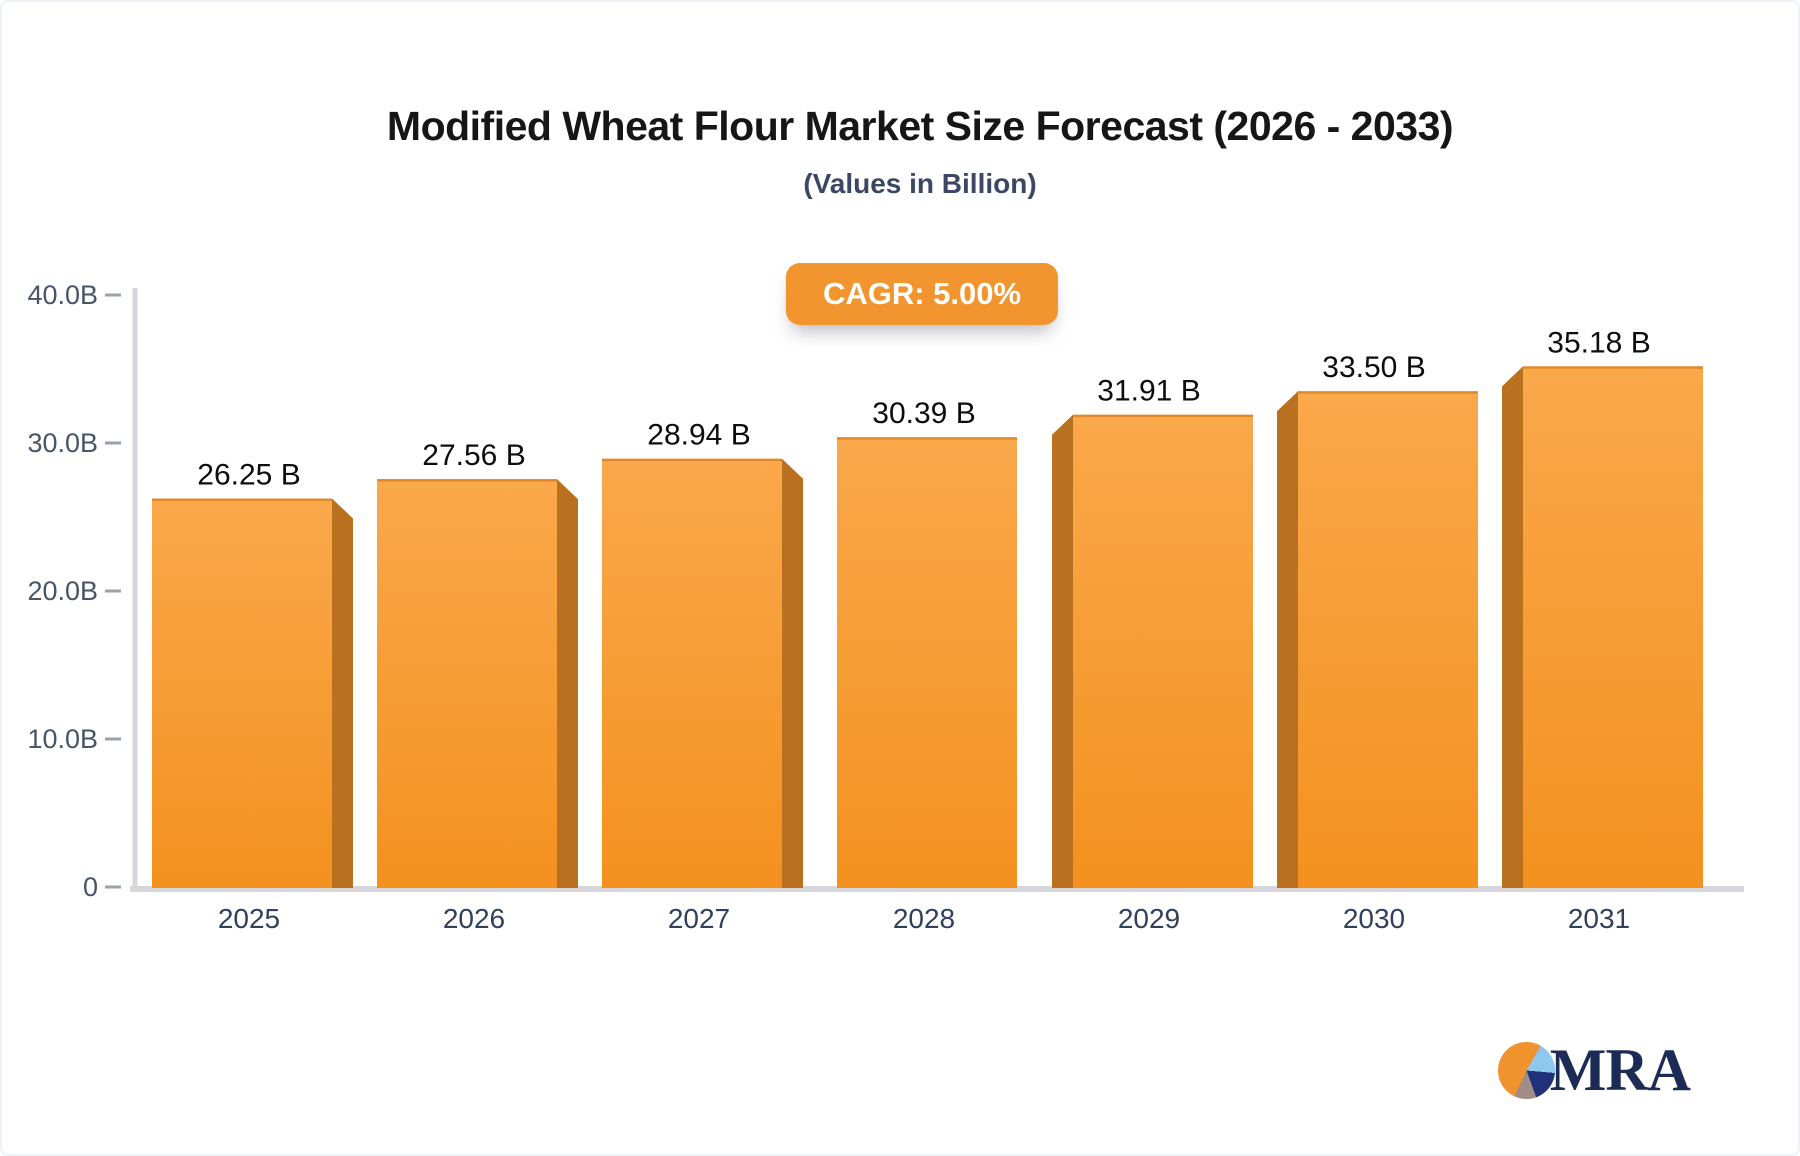 This screenshot has width=1800, height=1156. What do you see at coordinates (1373, 367) in the screenshot?
I see `value-label: 33.50 B` at bounding box center [1373, 367].